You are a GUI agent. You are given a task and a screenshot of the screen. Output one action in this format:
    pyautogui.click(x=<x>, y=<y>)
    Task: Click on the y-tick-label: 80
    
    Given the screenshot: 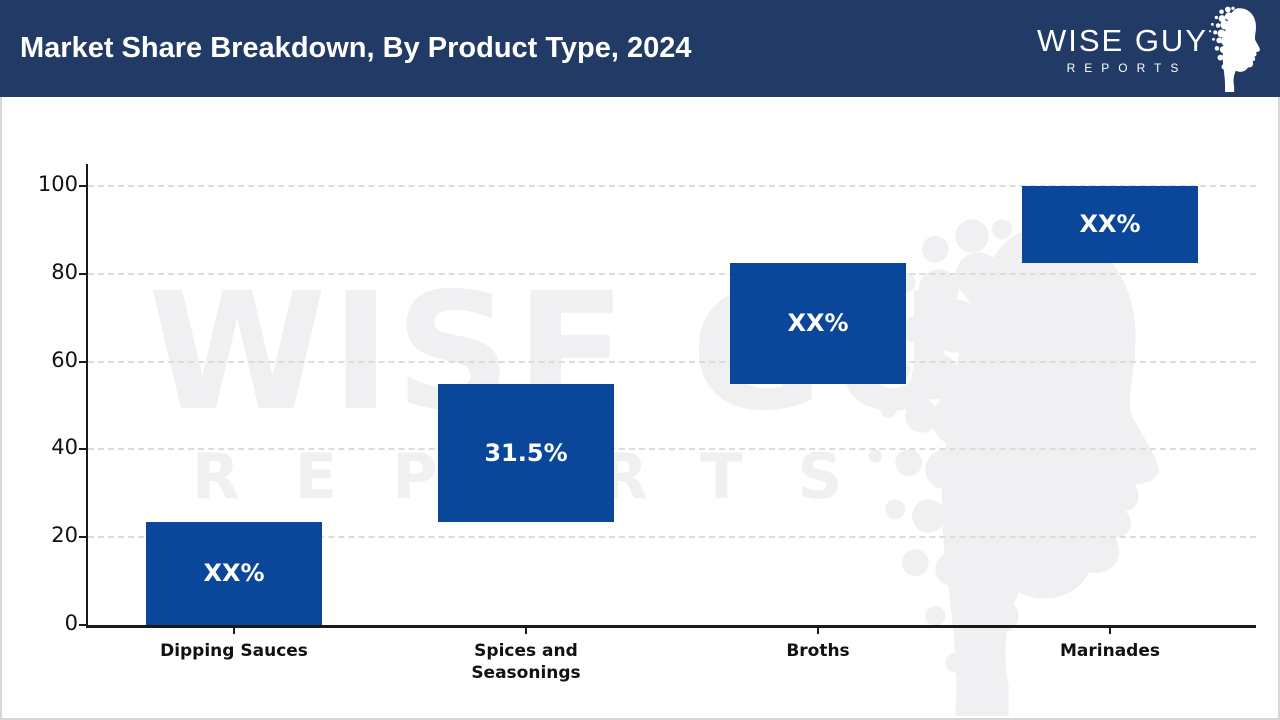 What is the action you would take?
    pyautogui.click(x=64, y=271)
    